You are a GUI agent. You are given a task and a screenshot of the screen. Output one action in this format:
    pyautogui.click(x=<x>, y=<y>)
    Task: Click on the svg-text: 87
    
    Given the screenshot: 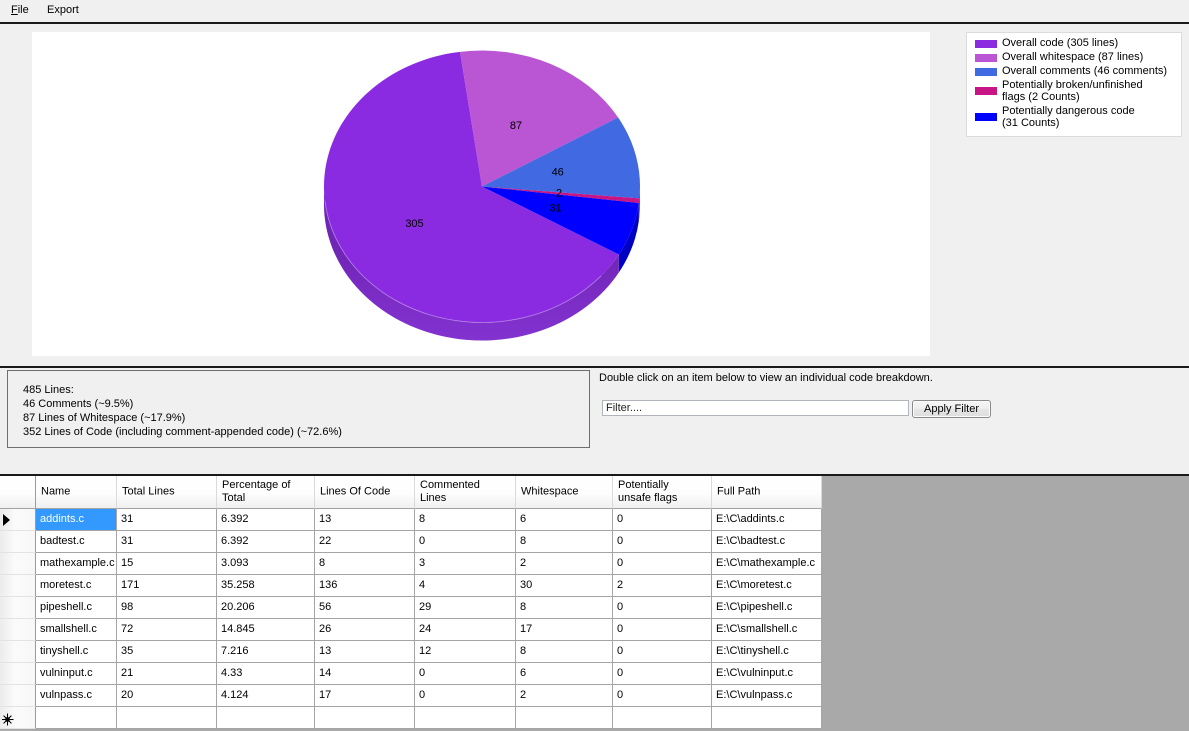 What is the action you would take?
    pyautogui.click(x=516, y=126)
    